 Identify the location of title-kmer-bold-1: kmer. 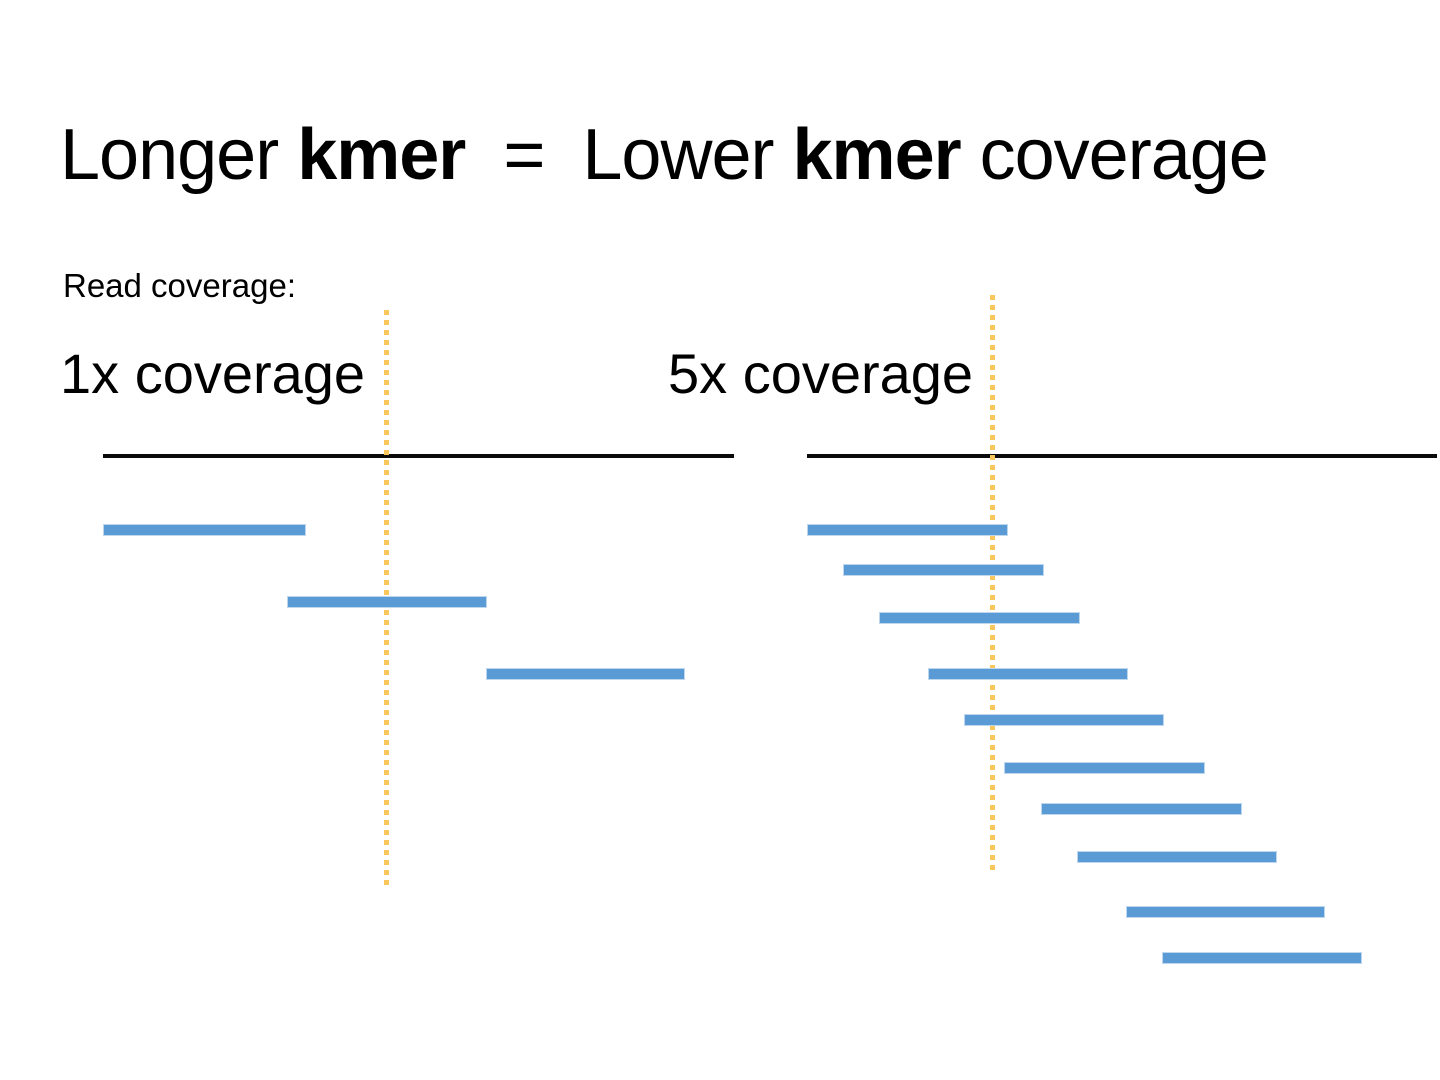
(381, 155).